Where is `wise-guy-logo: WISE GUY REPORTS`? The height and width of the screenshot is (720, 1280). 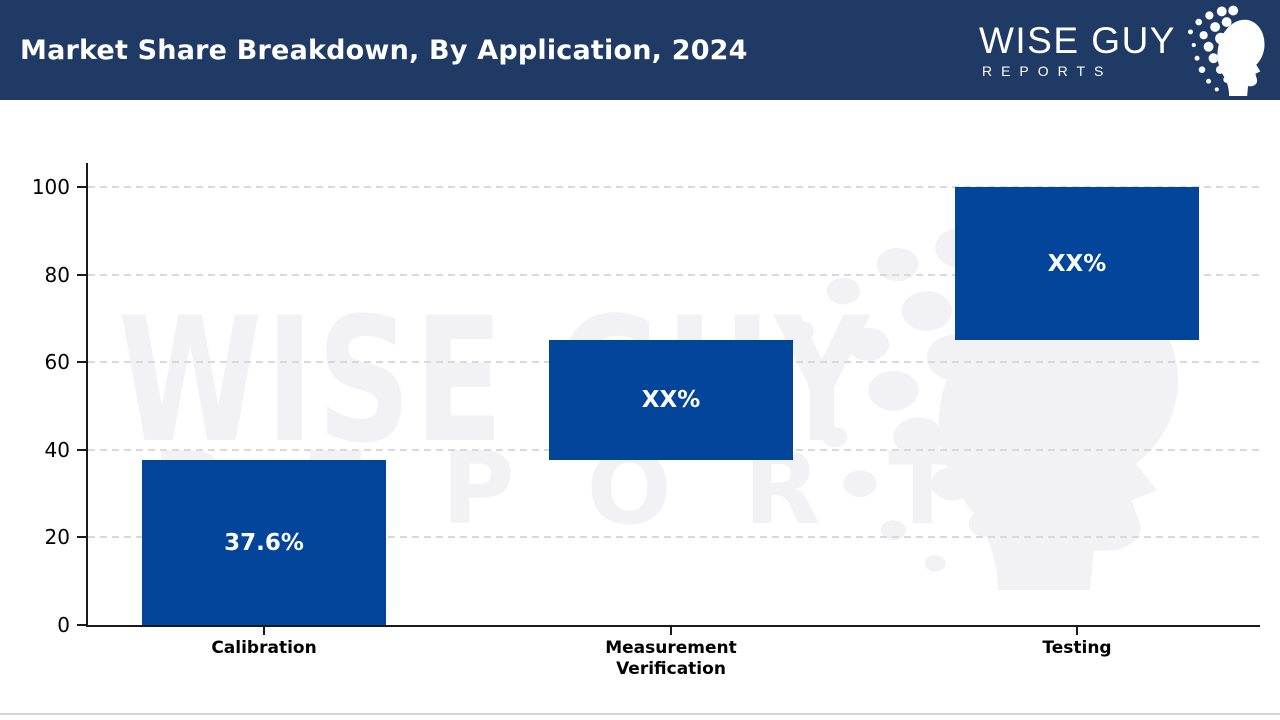 wise-guy-logo: WISE GUY REPORTS is located at coordinates (1129, 50).